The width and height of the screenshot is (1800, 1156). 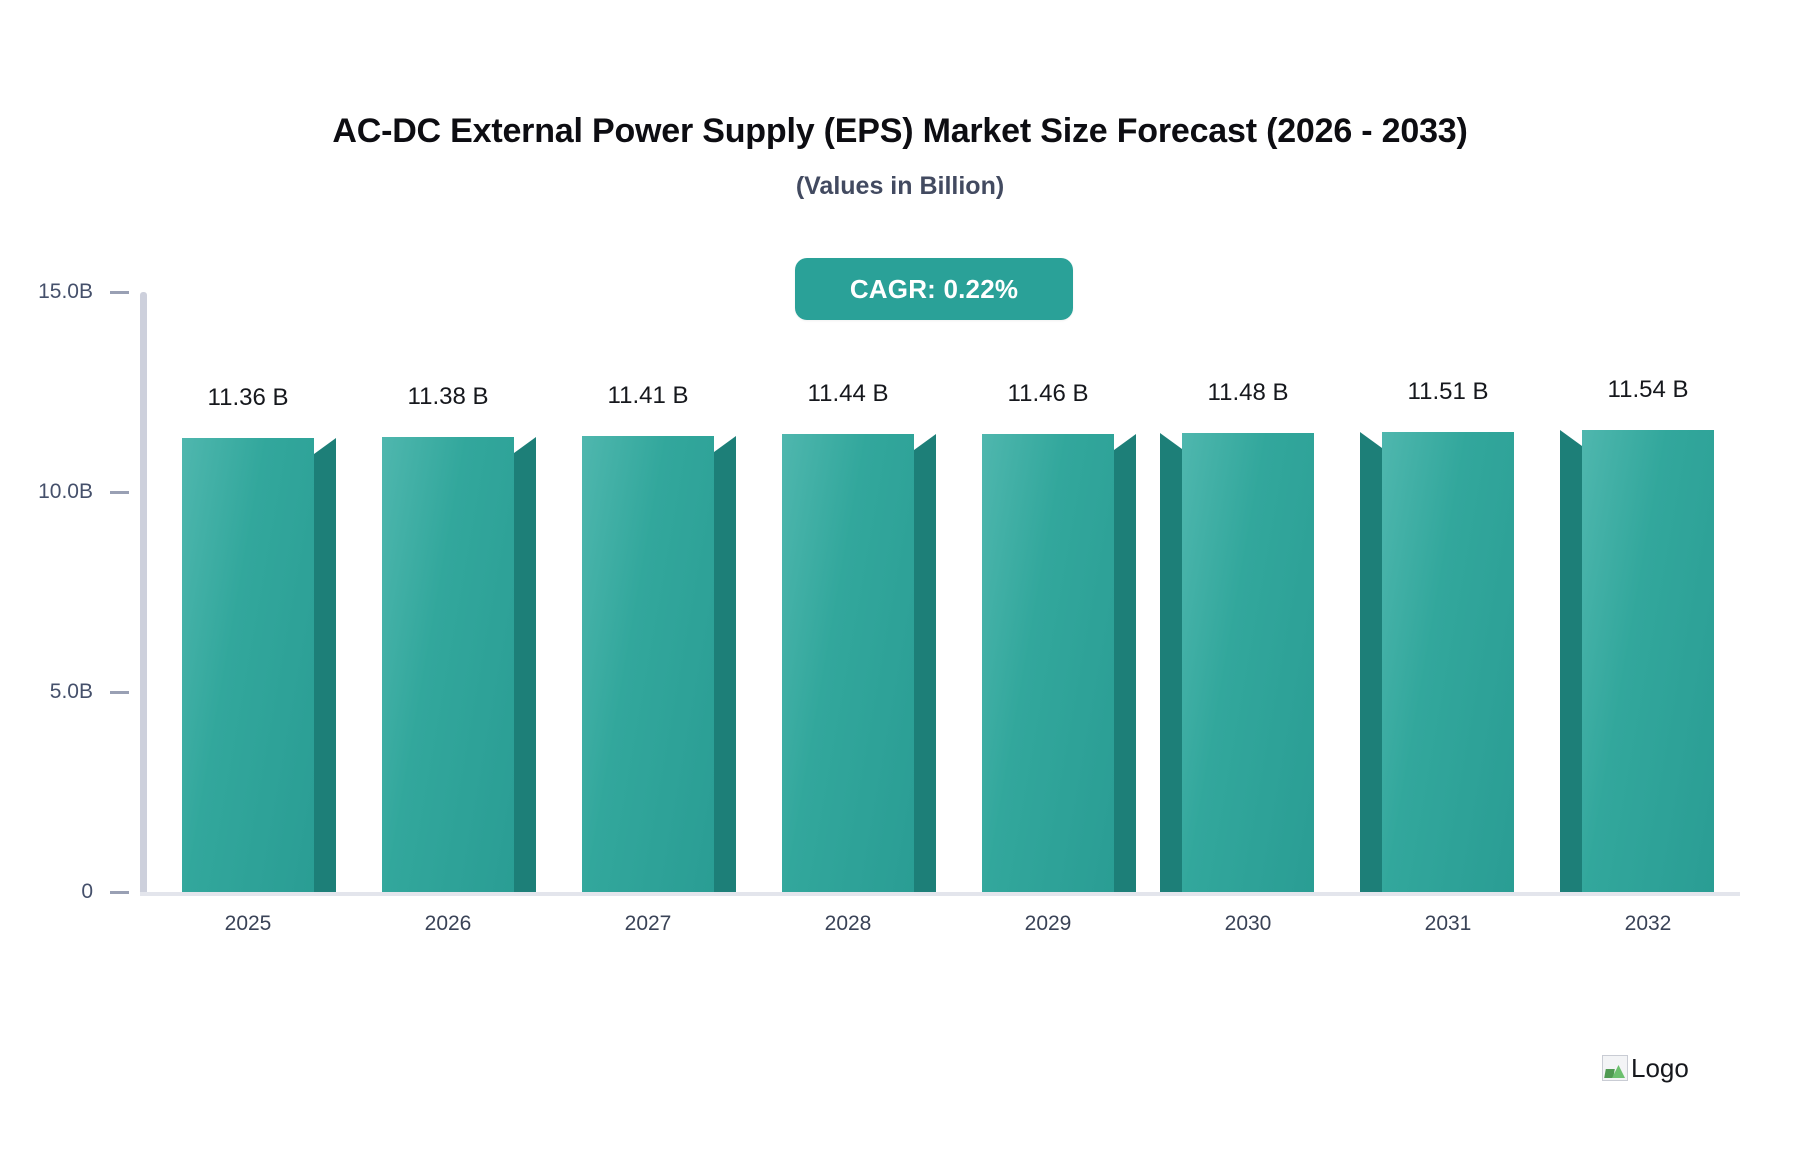 I want to click on bar: 11.44 B 2028, so click(x=859, y=657).